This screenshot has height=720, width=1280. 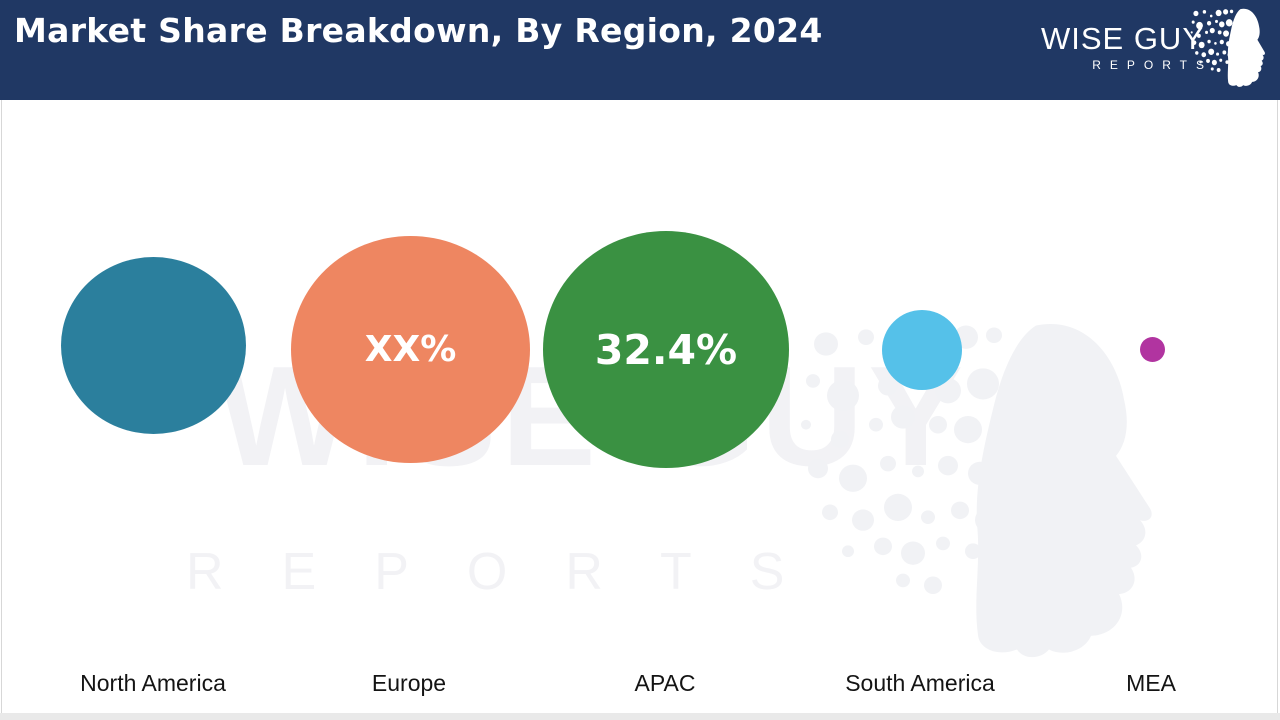 I want to click on brand-wordmark: WISE GUY, so click(x=1122, y=38).